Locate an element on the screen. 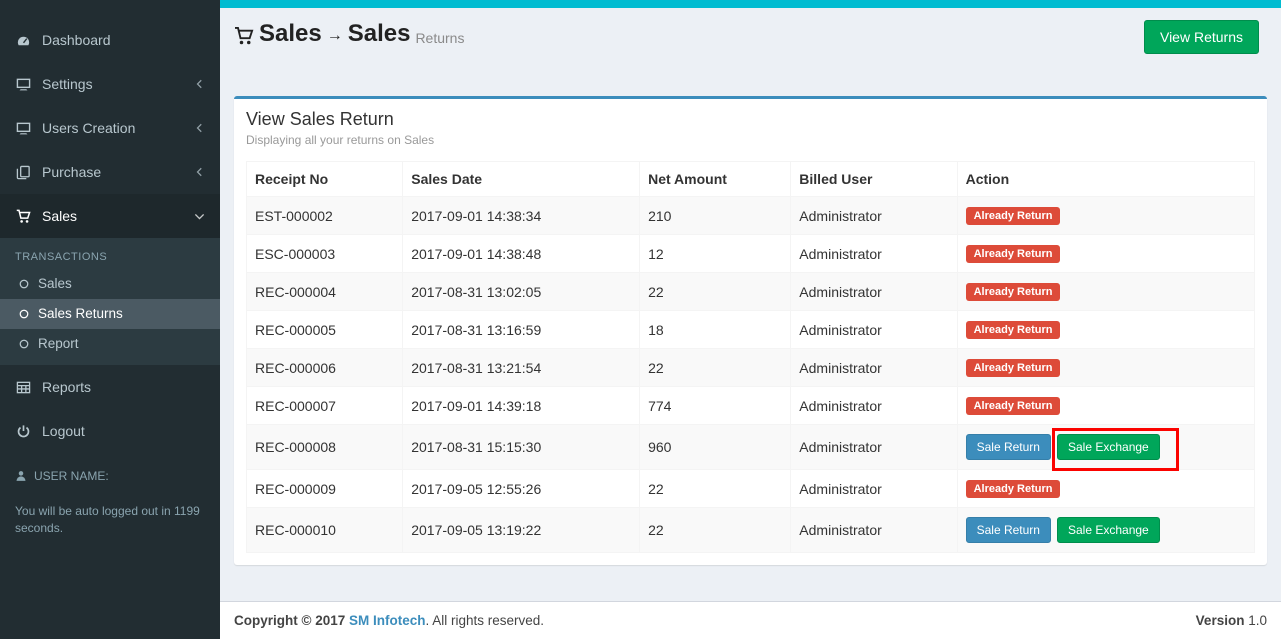  sidebar-item-label: Purchase is located at coordinates (72, 172).